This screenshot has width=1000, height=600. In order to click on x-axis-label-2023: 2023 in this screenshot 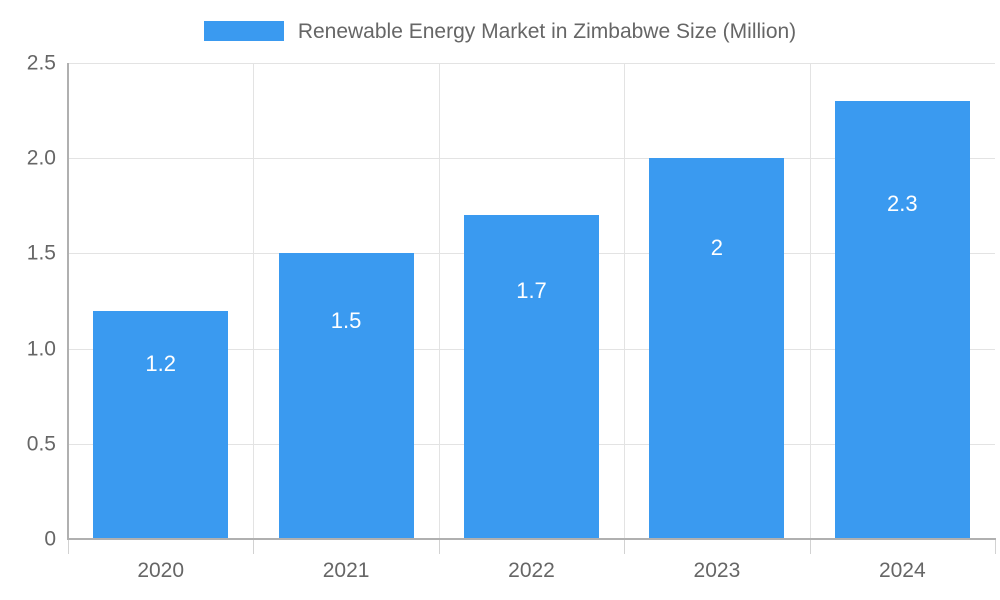, I will do `click(717, 570)`.